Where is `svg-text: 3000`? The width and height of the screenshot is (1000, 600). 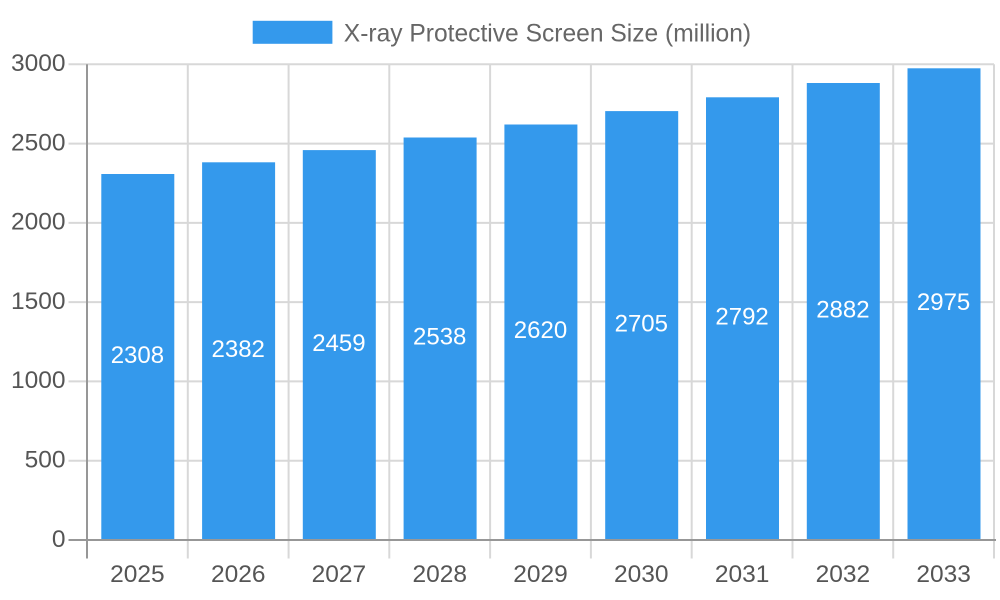
svg-text: 3000 is located at coordinates (38, 63).